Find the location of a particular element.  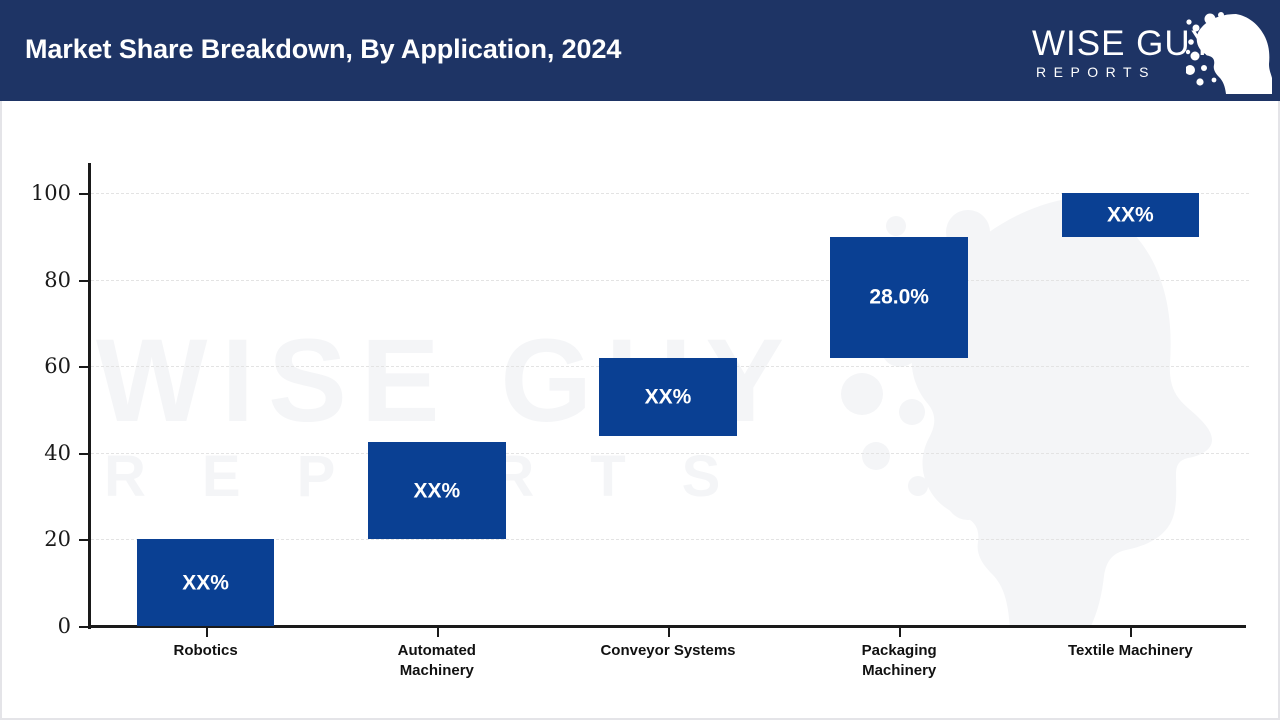

x-axis-category-label: Packaging Machinery is located at coordinates (899, 660).